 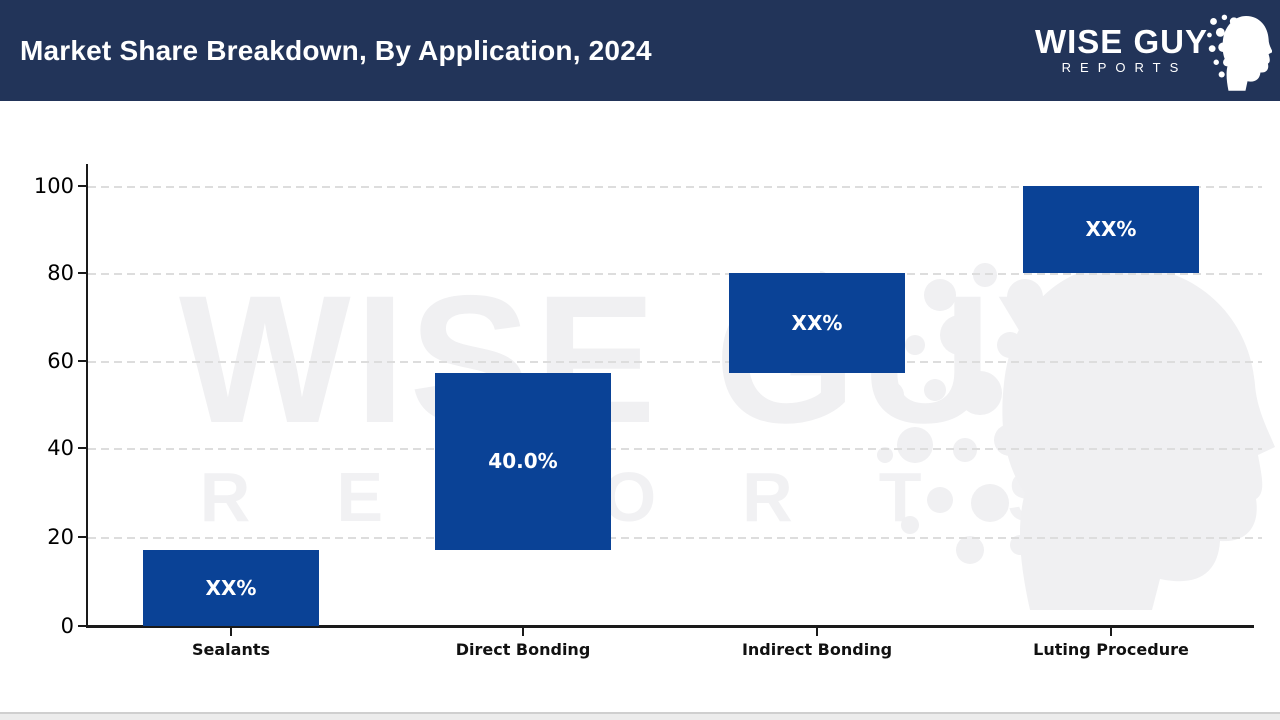 What do you see at coordinates (53, 186) in the screenshot?
I see `y-tick-label: 100` at bounding box center [53, 186].